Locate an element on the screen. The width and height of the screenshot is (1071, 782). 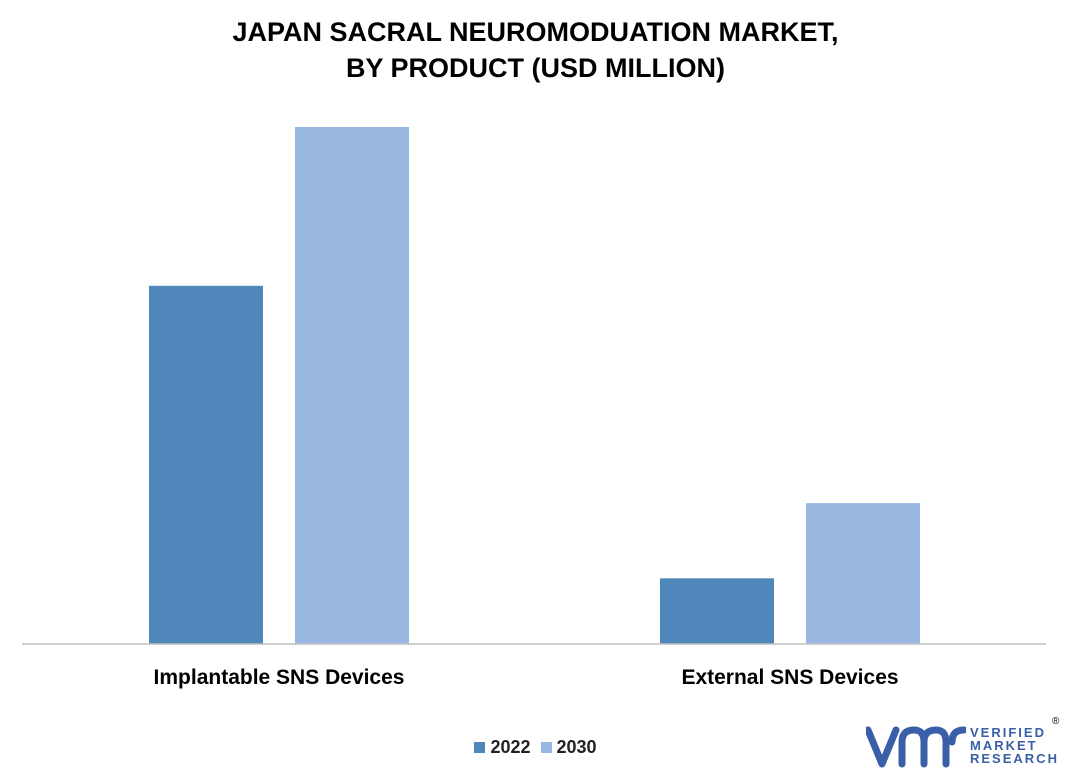
verified-market-research-logo: VERIFIED MARKET RESEARCH ® is located at coordinates (966, 745).